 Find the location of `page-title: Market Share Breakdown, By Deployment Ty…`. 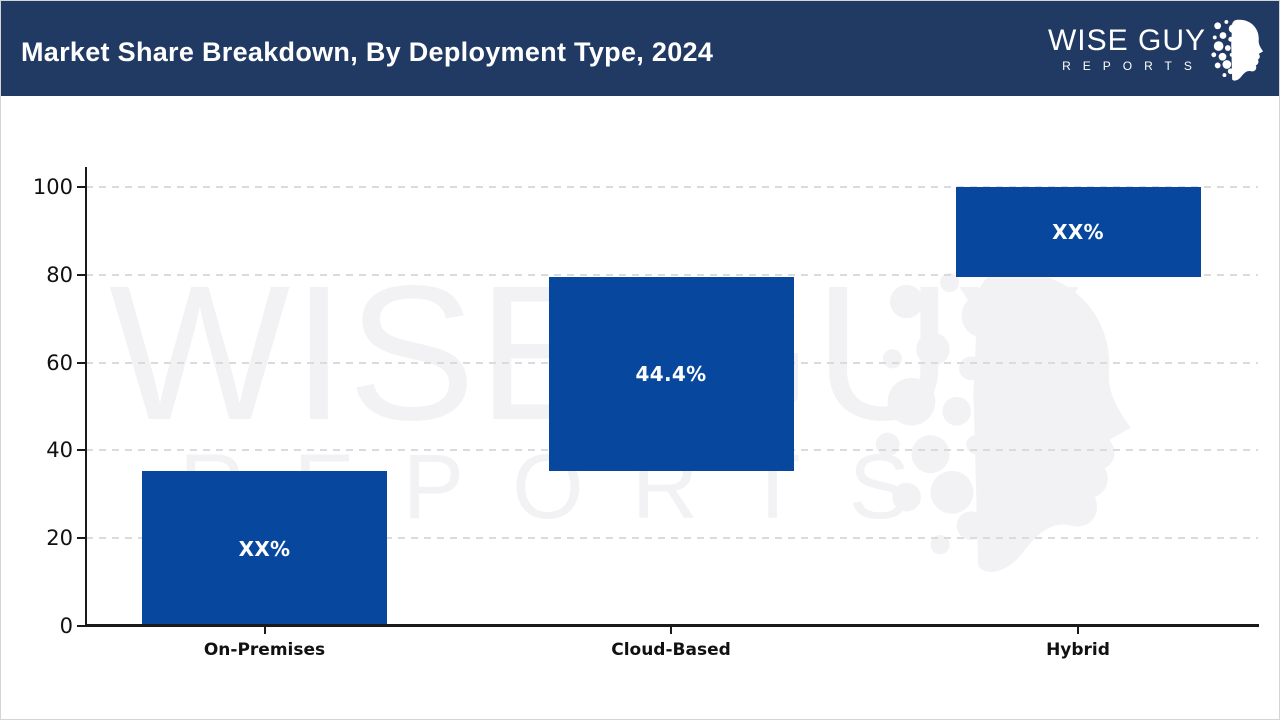

page-title: Market Share Breakdown, By Deployment Ty… is located at coordinates (367, 52).